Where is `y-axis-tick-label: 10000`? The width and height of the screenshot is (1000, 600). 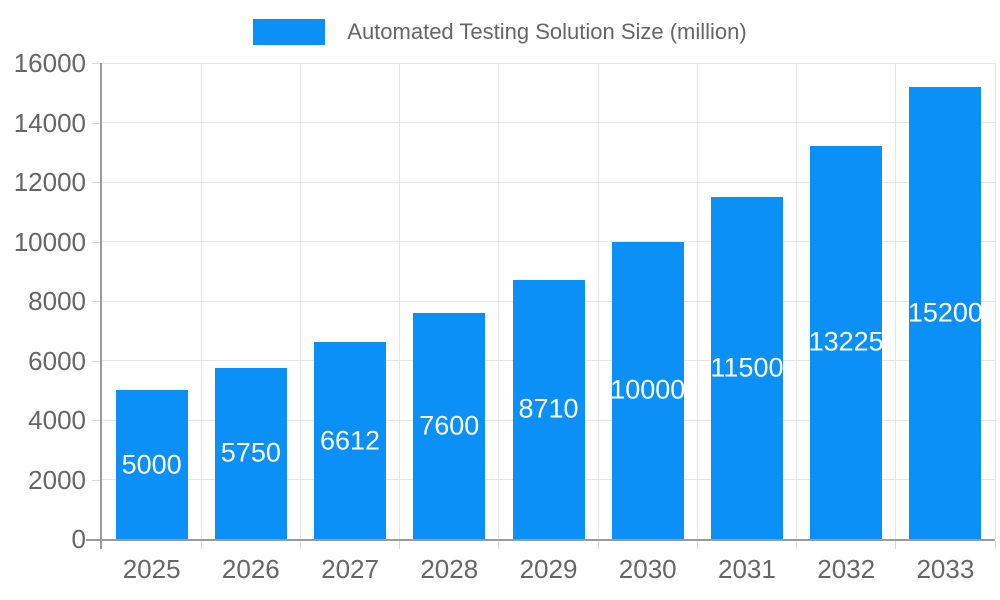 y-axis-tick-label: 10000 is located at coordinates (49, 241).